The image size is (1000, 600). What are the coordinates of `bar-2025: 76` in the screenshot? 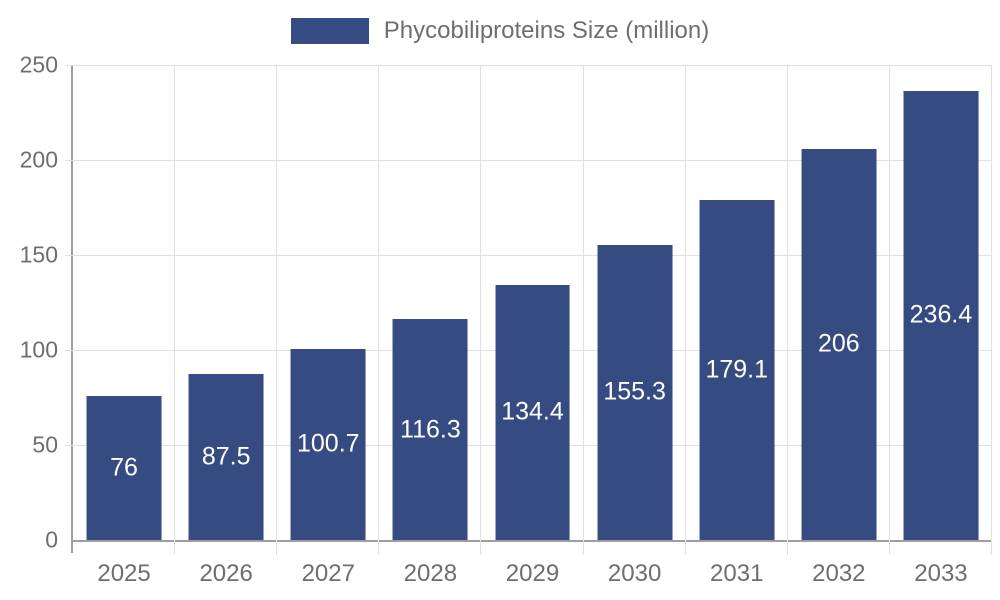 It's located at (124, 467).